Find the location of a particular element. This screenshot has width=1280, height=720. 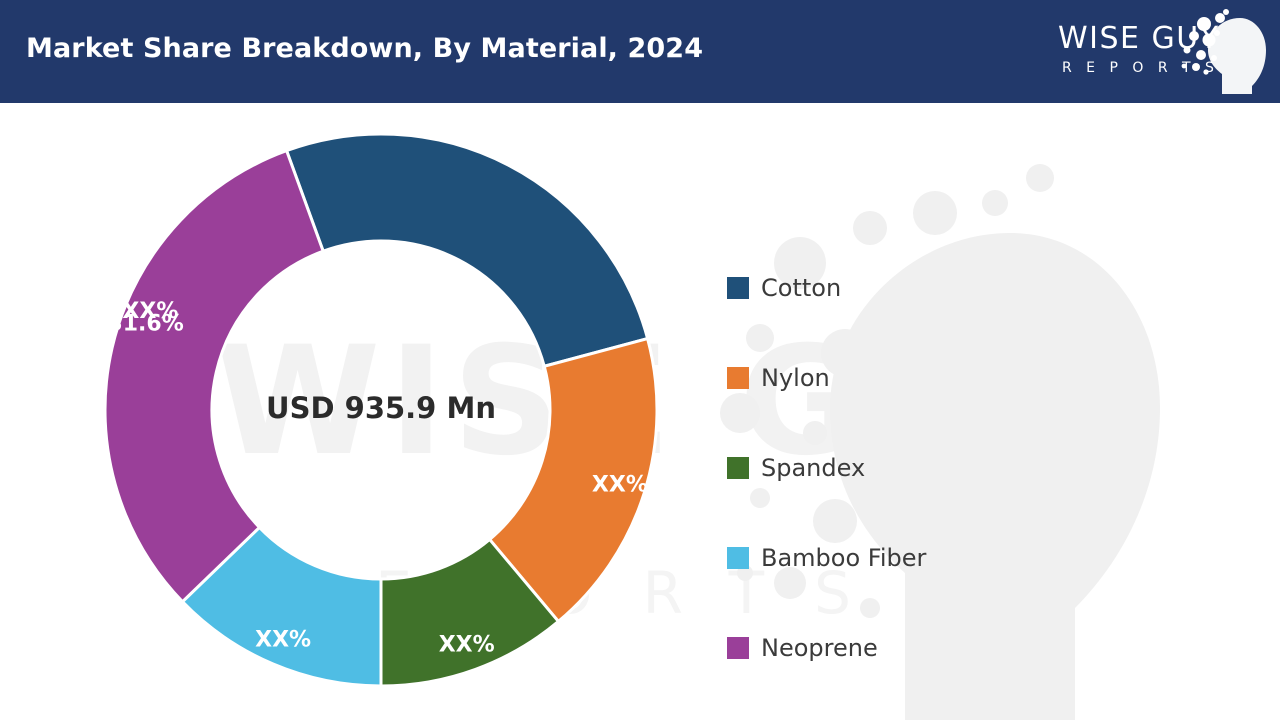

donut-slice-neoprene is located at coordinates (214, 376).